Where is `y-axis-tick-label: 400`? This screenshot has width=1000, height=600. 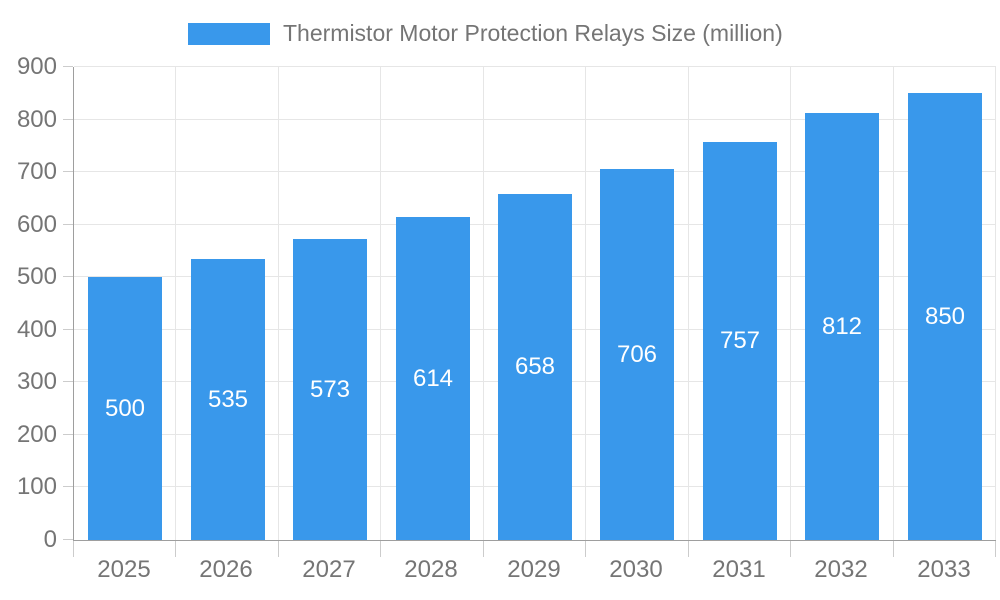 y-axis-tick-label: 400 is located at coordinates (36, 329).